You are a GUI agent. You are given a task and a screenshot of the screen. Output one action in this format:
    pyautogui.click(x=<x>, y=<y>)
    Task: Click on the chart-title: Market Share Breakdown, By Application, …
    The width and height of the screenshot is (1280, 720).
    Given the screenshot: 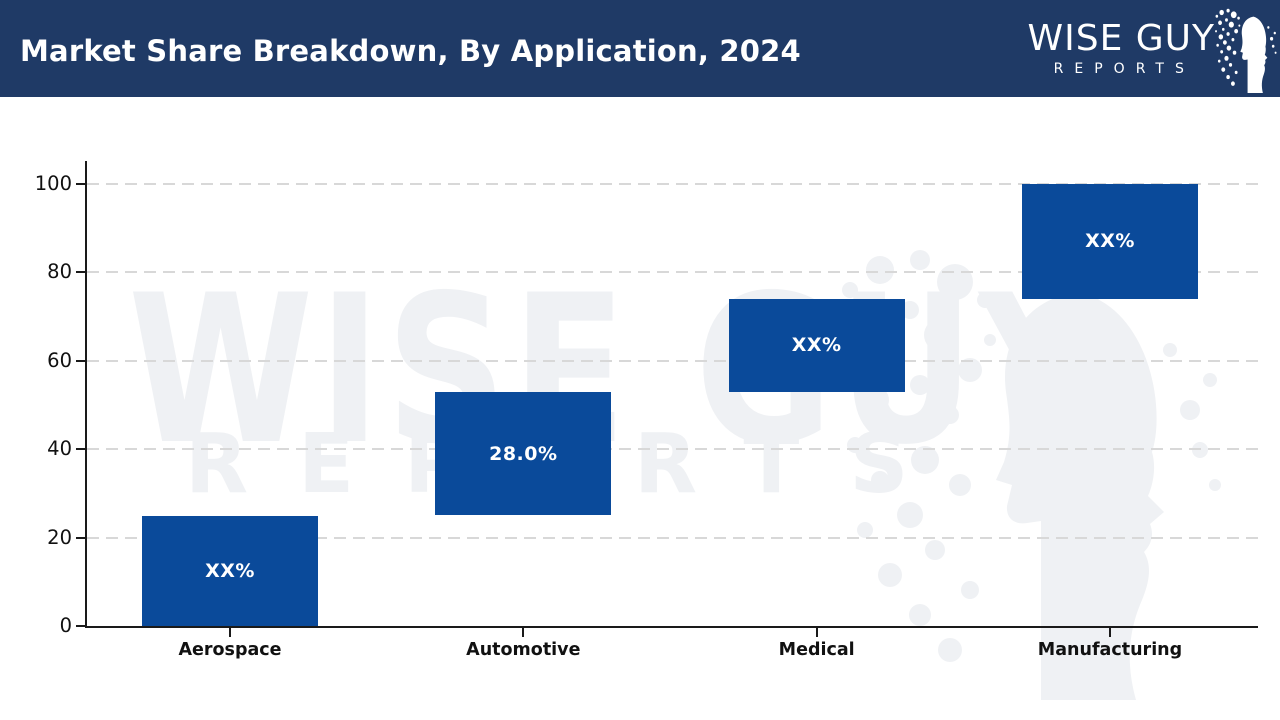 What is the action you would take?
    pyautogui.click(x=410, y=51)
    